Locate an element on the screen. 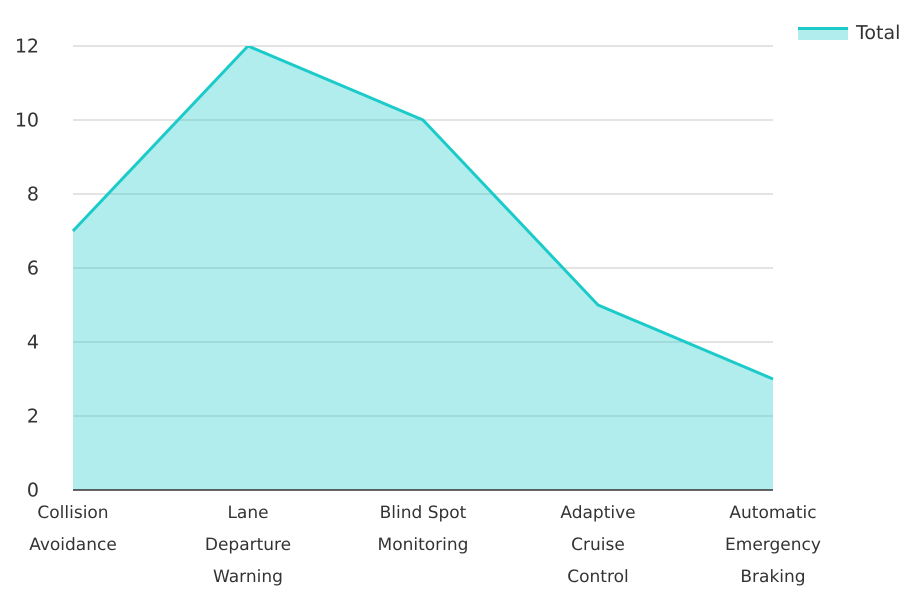 This screenshot has width=915, height=597. legend-label: Total is located at coordinates (878, 33).